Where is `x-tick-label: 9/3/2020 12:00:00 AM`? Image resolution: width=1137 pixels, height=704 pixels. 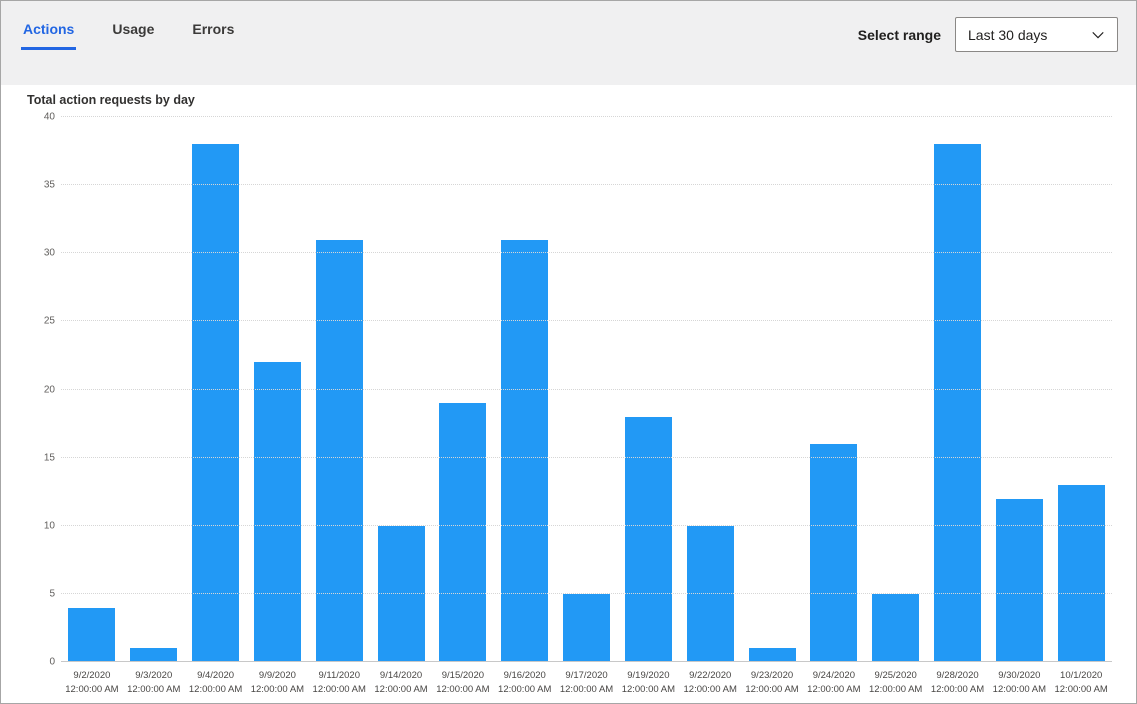 x-tick-label: 9/3/2020 12:00:00 AM is located at coordinates (154, 682).